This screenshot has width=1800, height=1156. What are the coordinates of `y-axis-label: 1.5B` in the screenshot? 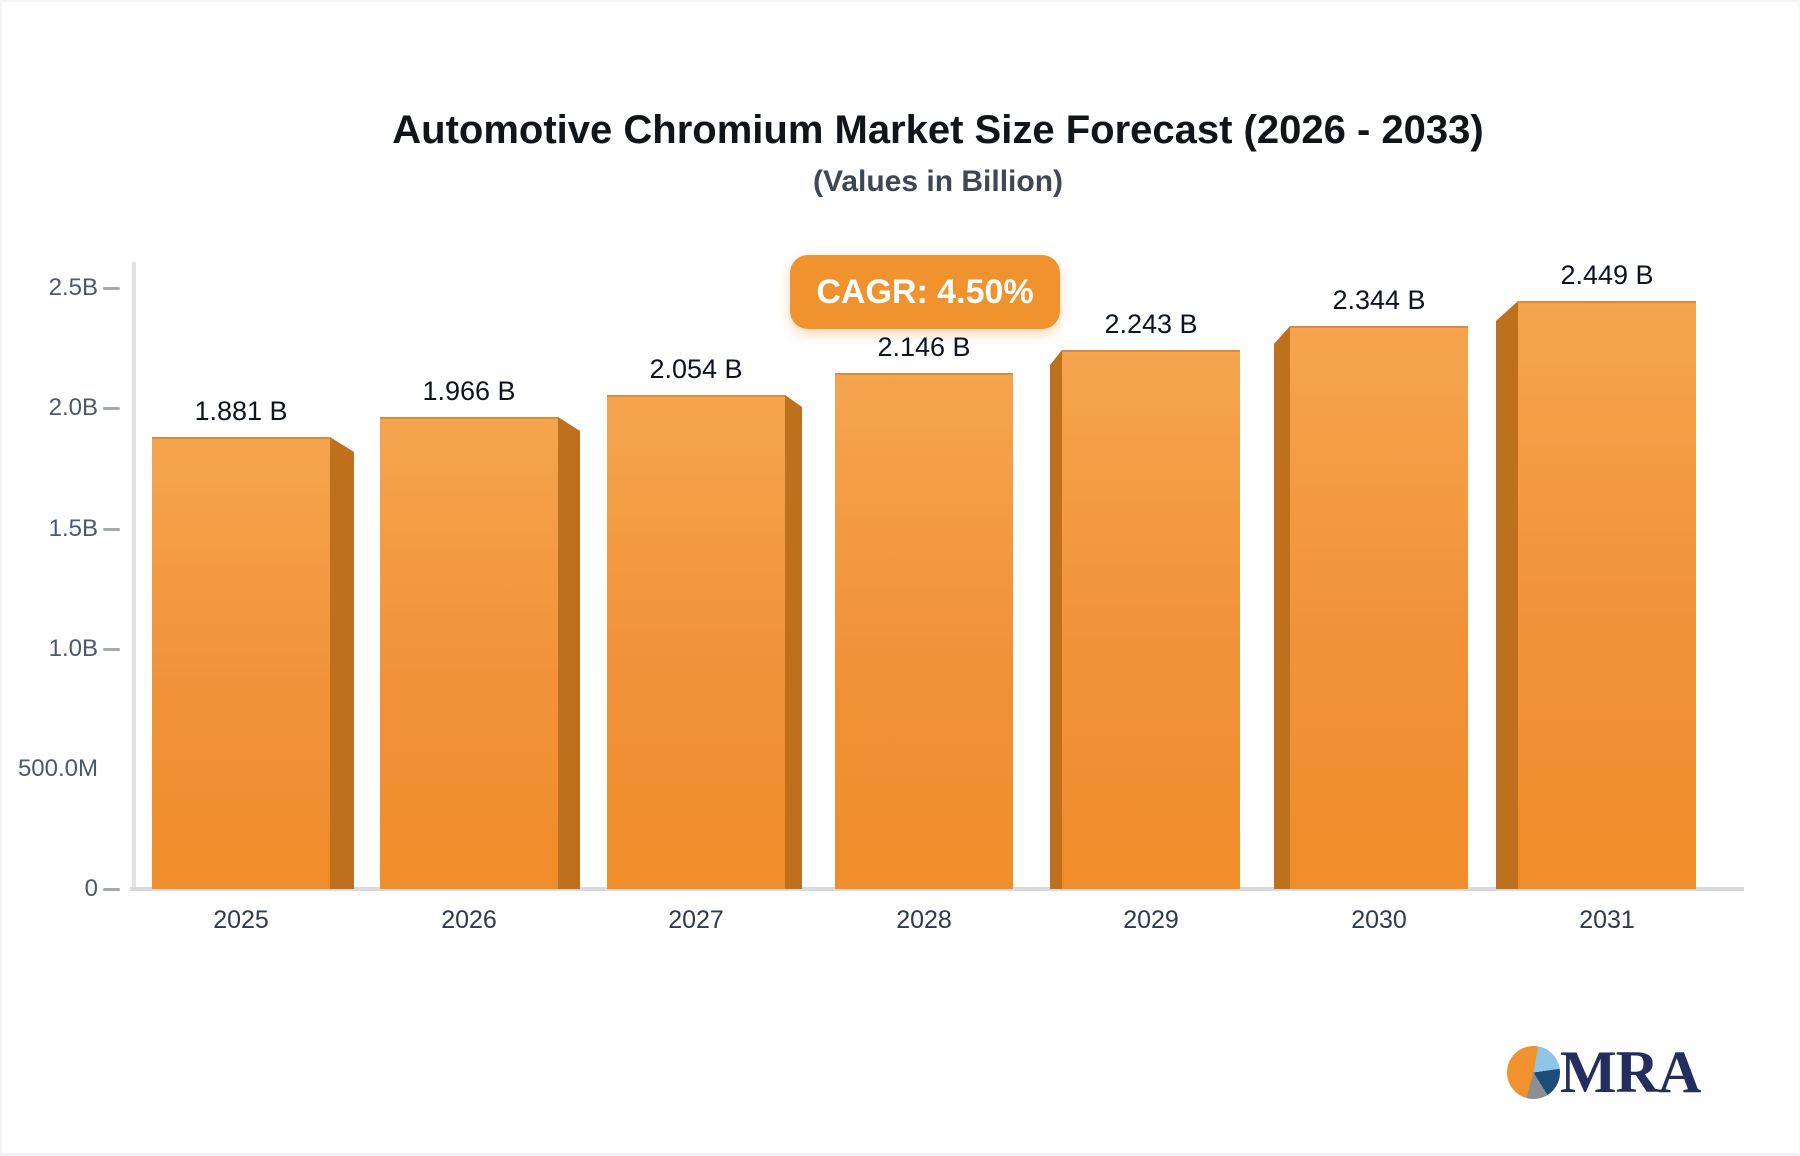 It's located at (73, 528).